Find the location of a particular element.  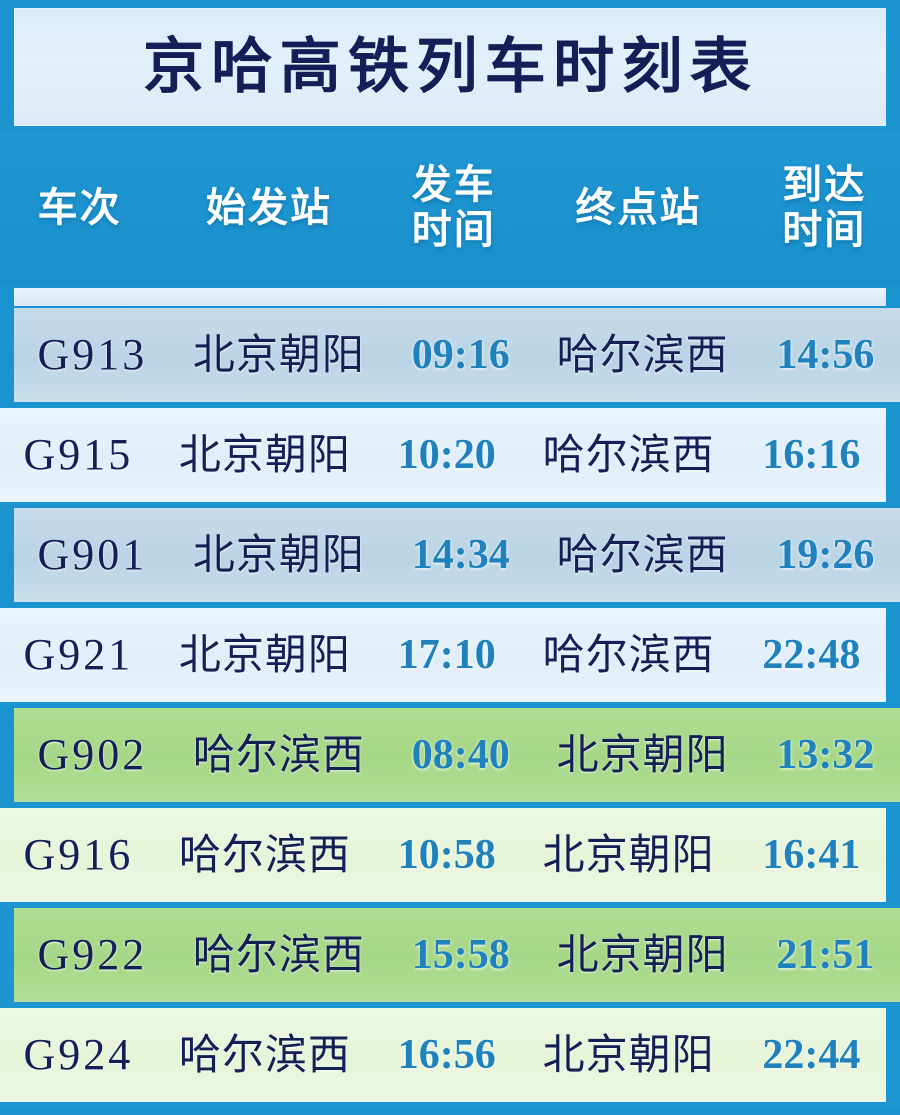

column-header-label-line: 始发站 is located at coordinates (269, 207).